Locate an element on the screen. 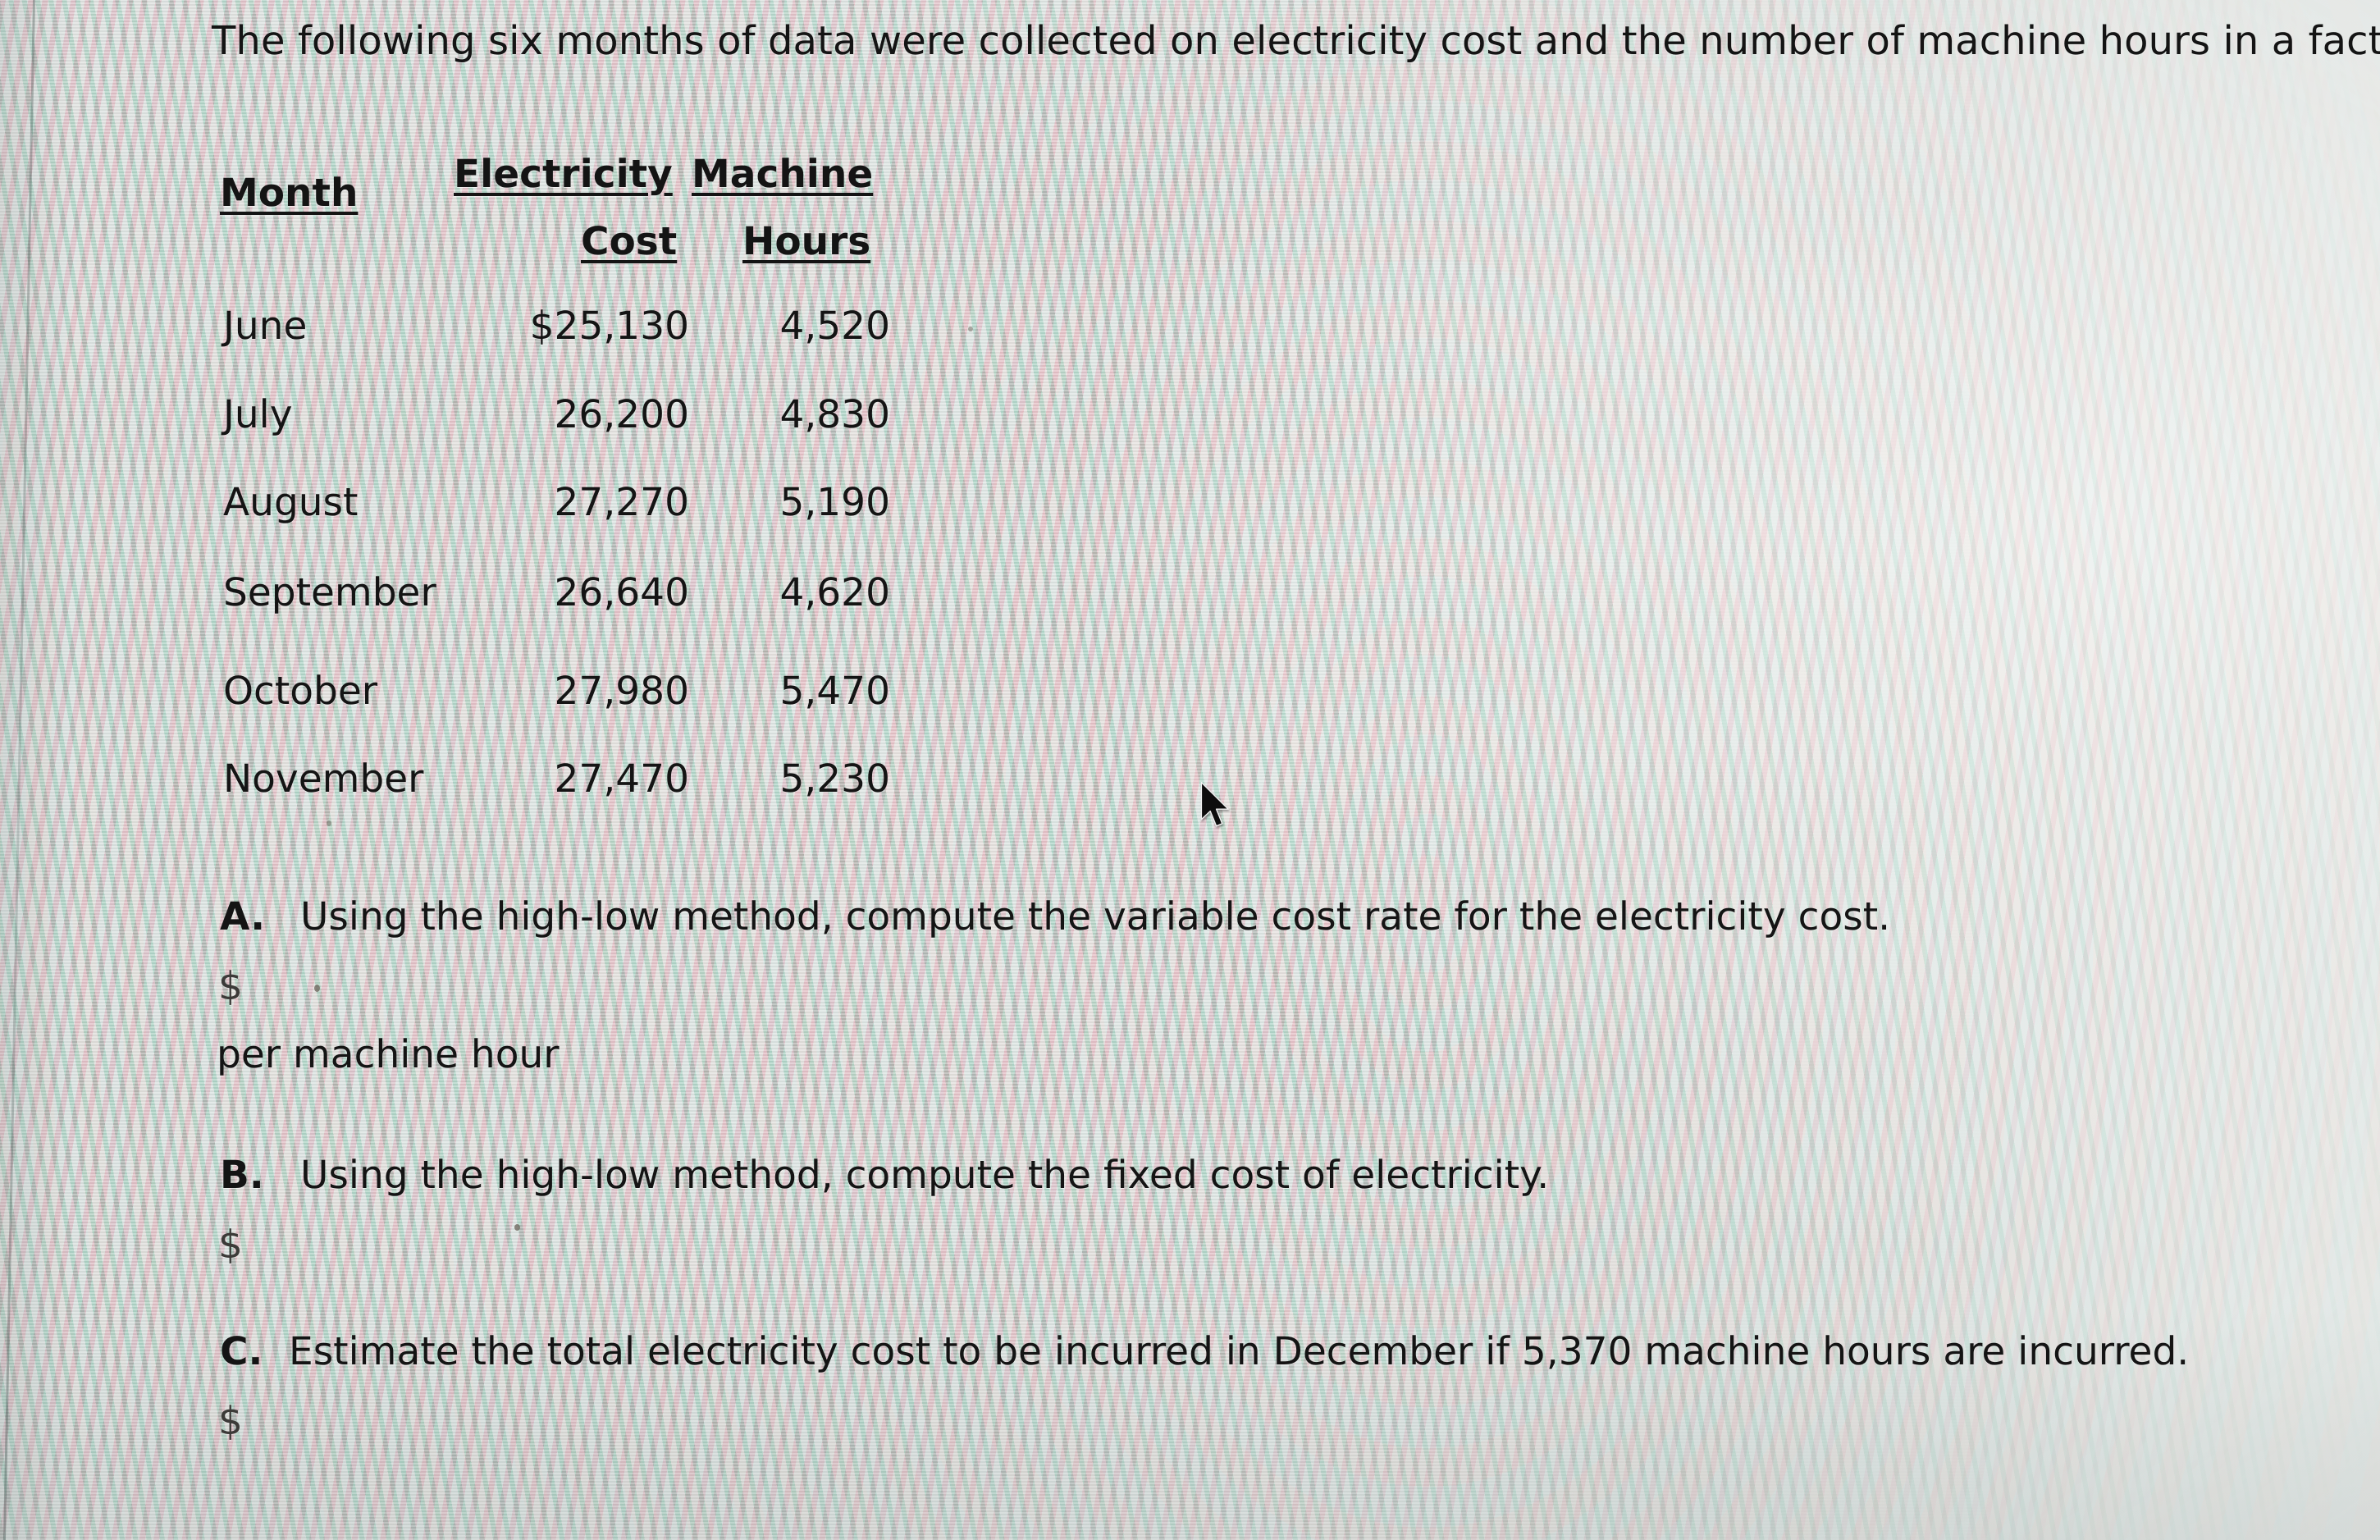 Image resolution: width=2380 pixels, height=1540 pixels. question-a-answer-field: $ is located at coordinates (231, 987).